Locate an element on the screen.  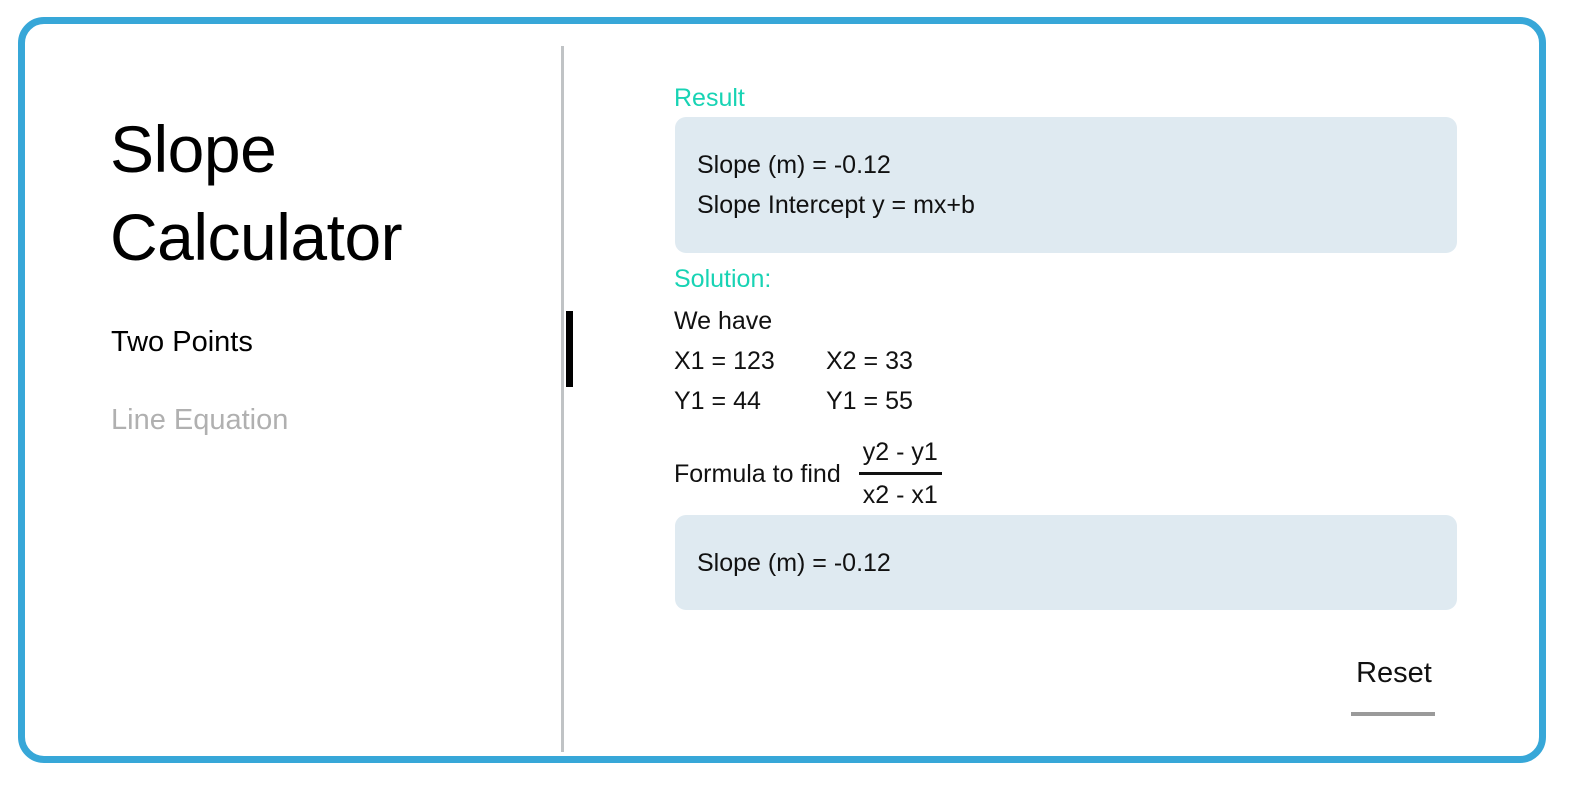
panel-divider is located at coordinates (562, 399).